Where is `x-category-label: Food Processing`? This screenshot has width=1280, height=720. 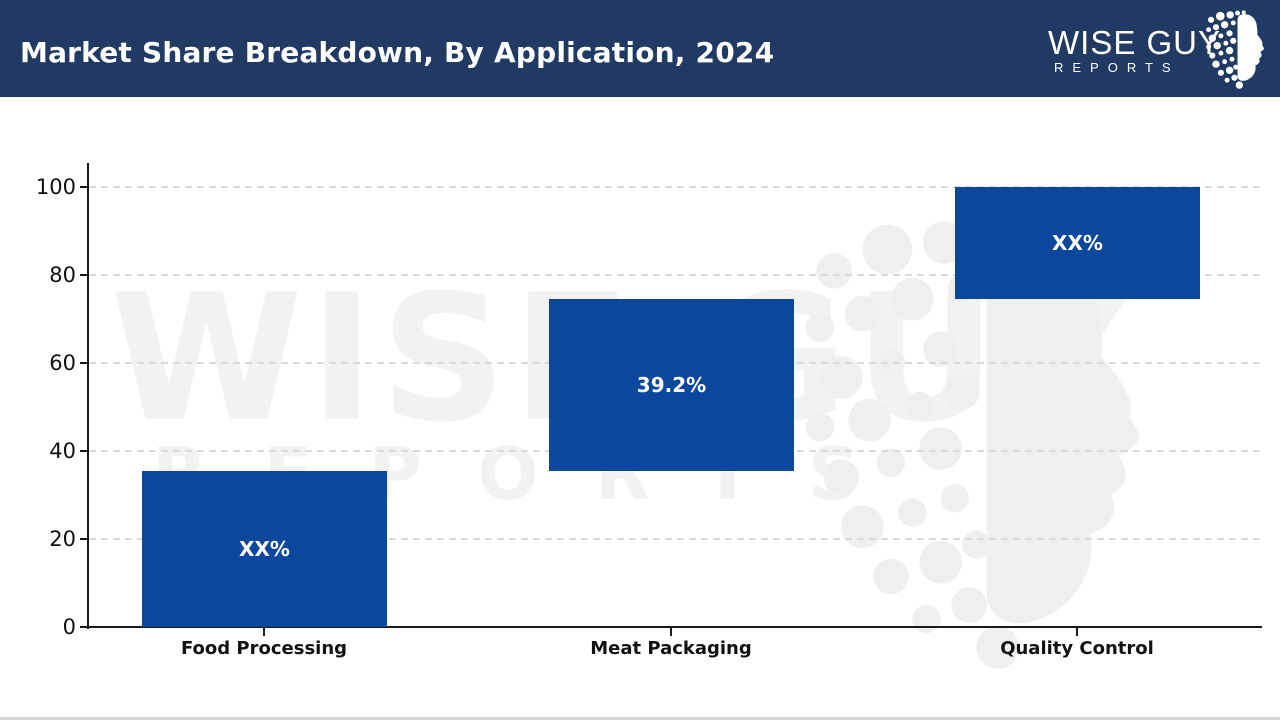 x-category-label: Food Processing is located at coordinates (264, 648).